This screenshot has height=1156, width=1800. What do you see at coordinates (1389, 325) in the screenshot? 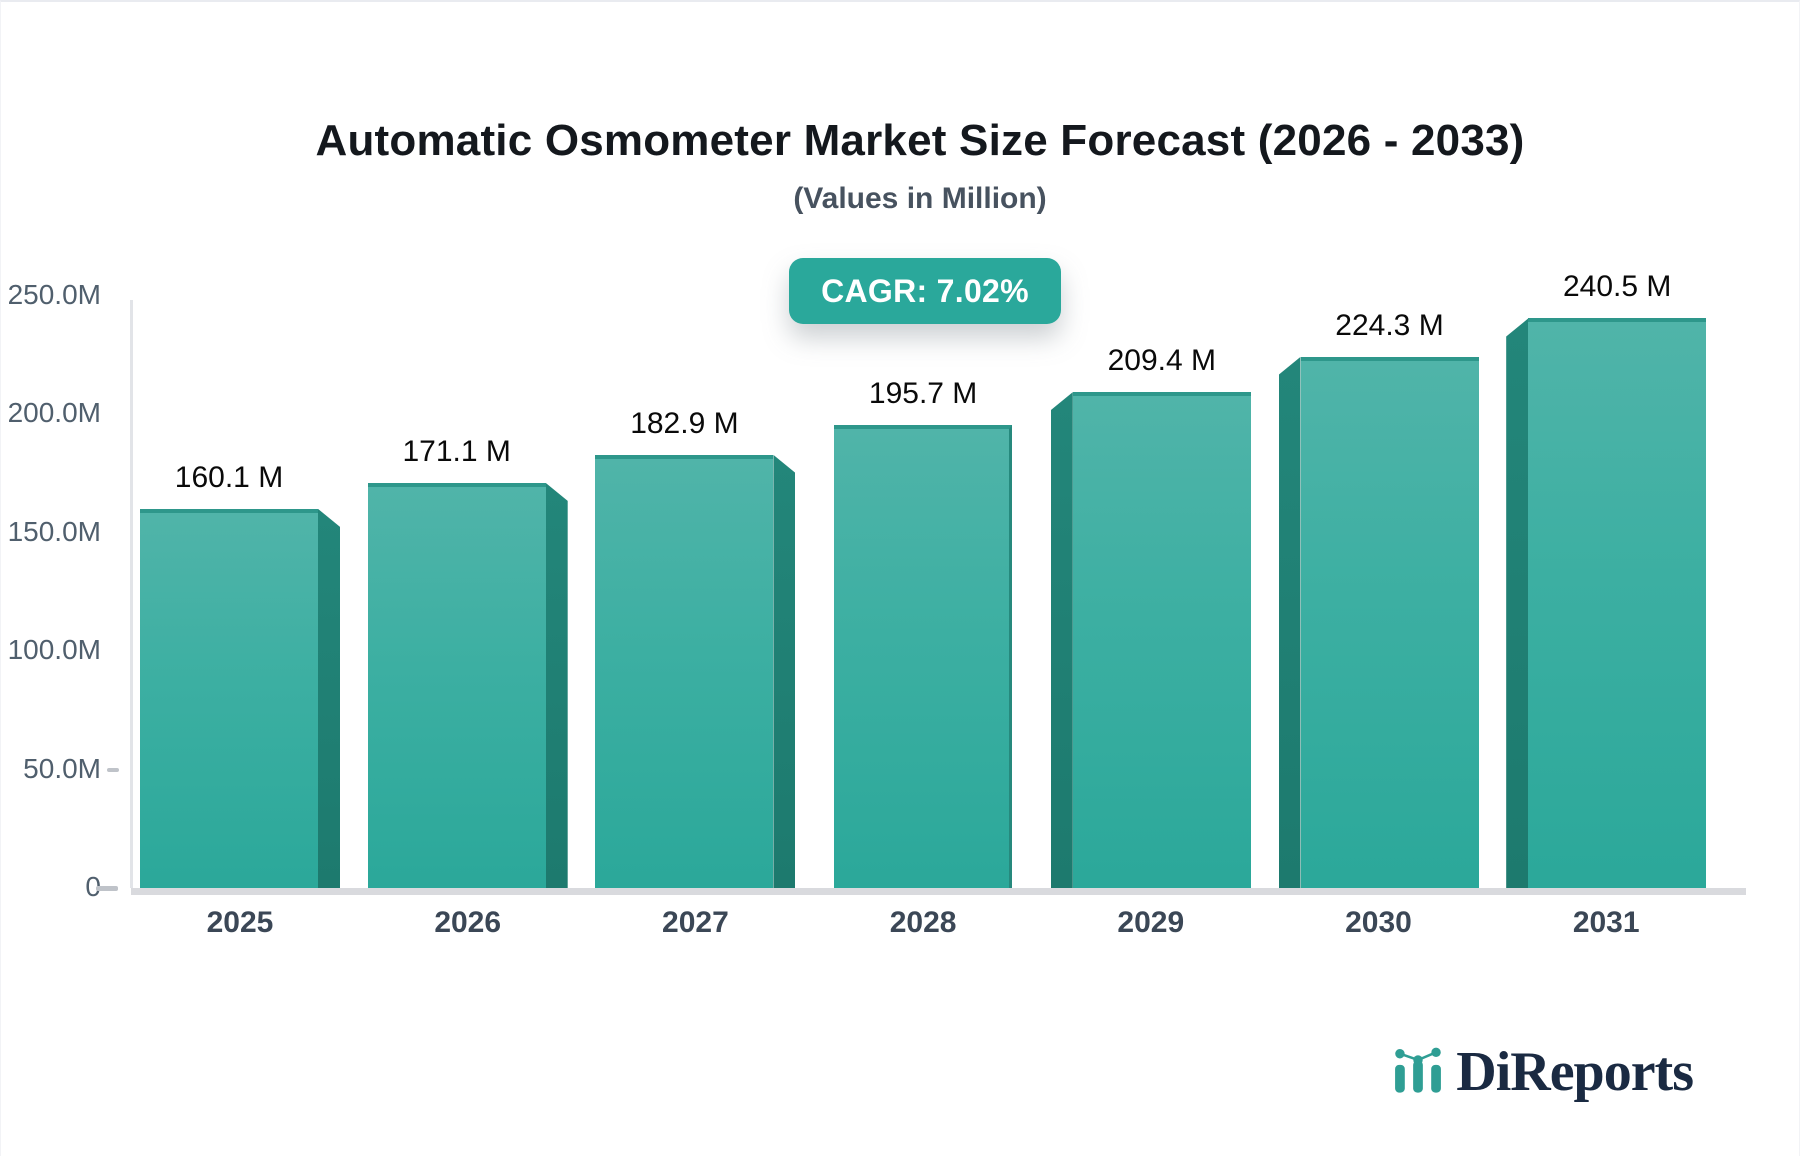
I see `bar-value-label: 224.3 M` at bounding box center [1389, 325].